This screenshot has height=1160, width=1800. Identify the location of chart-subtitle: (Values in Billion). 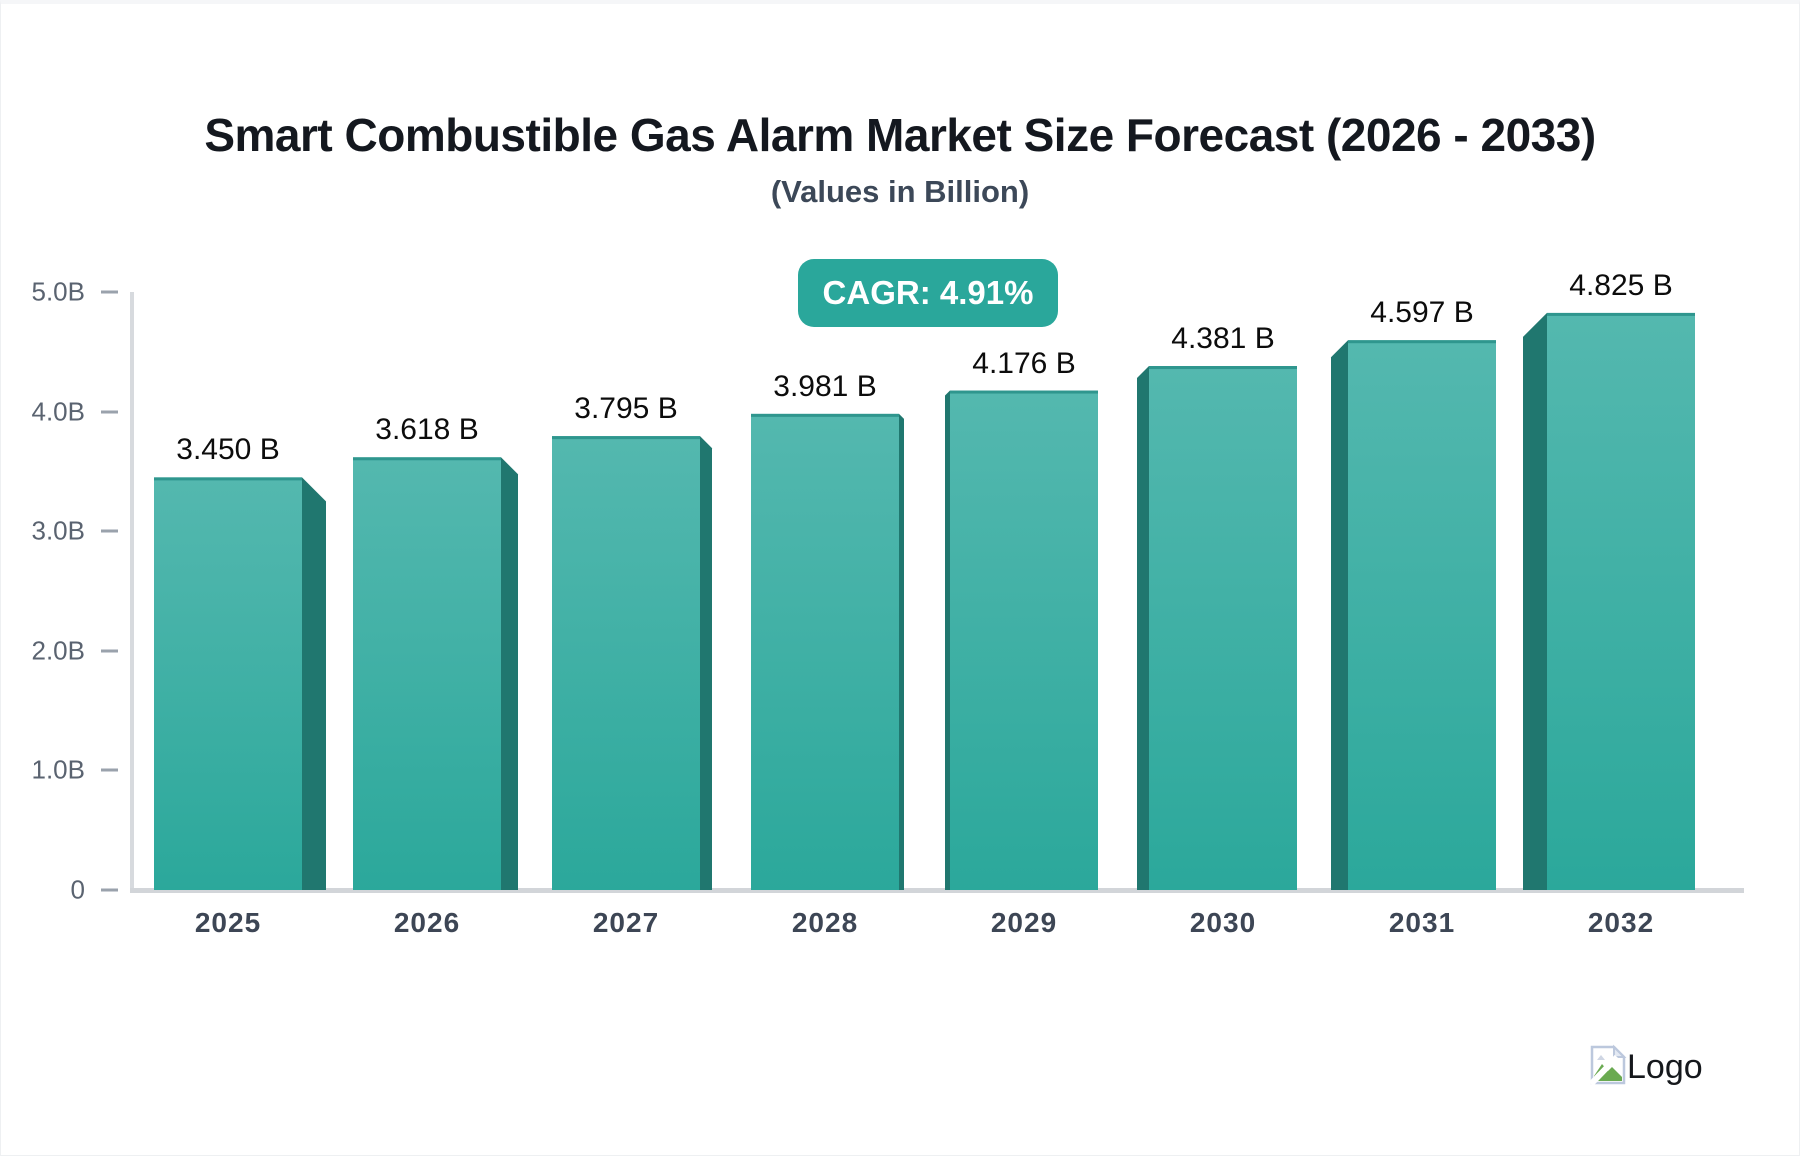
(900, 191).